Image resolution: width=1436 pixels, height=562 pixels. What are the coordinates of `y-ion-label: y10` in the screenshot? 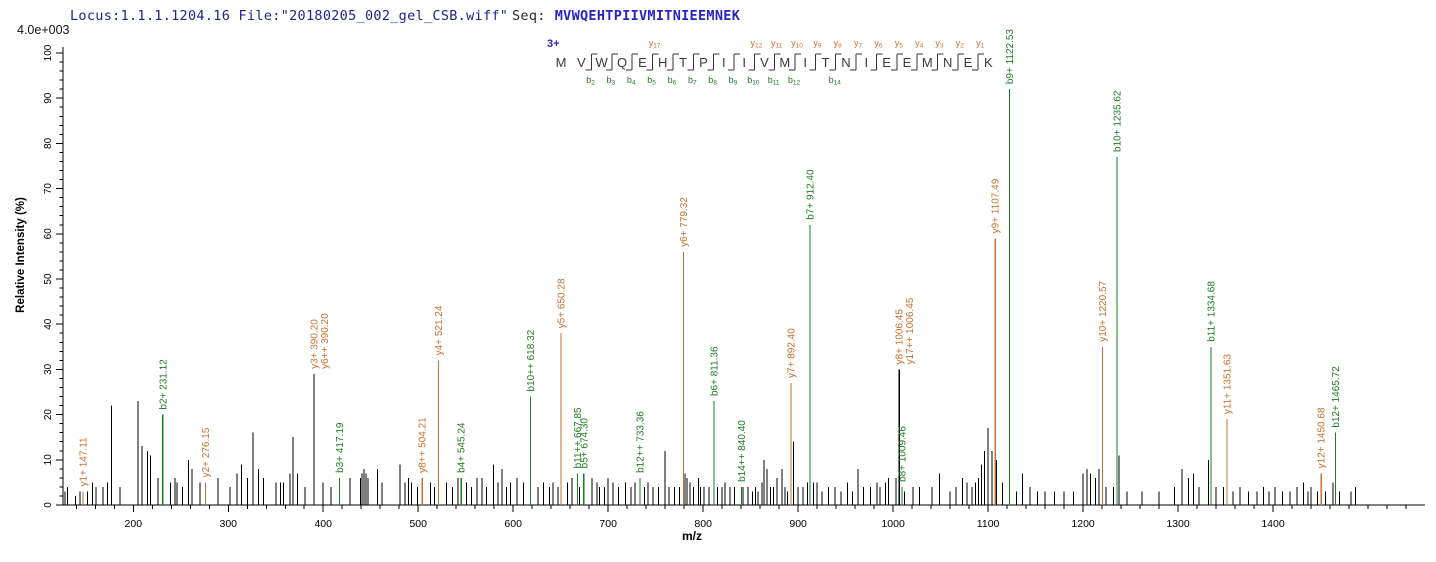 It's located at (797, 44).